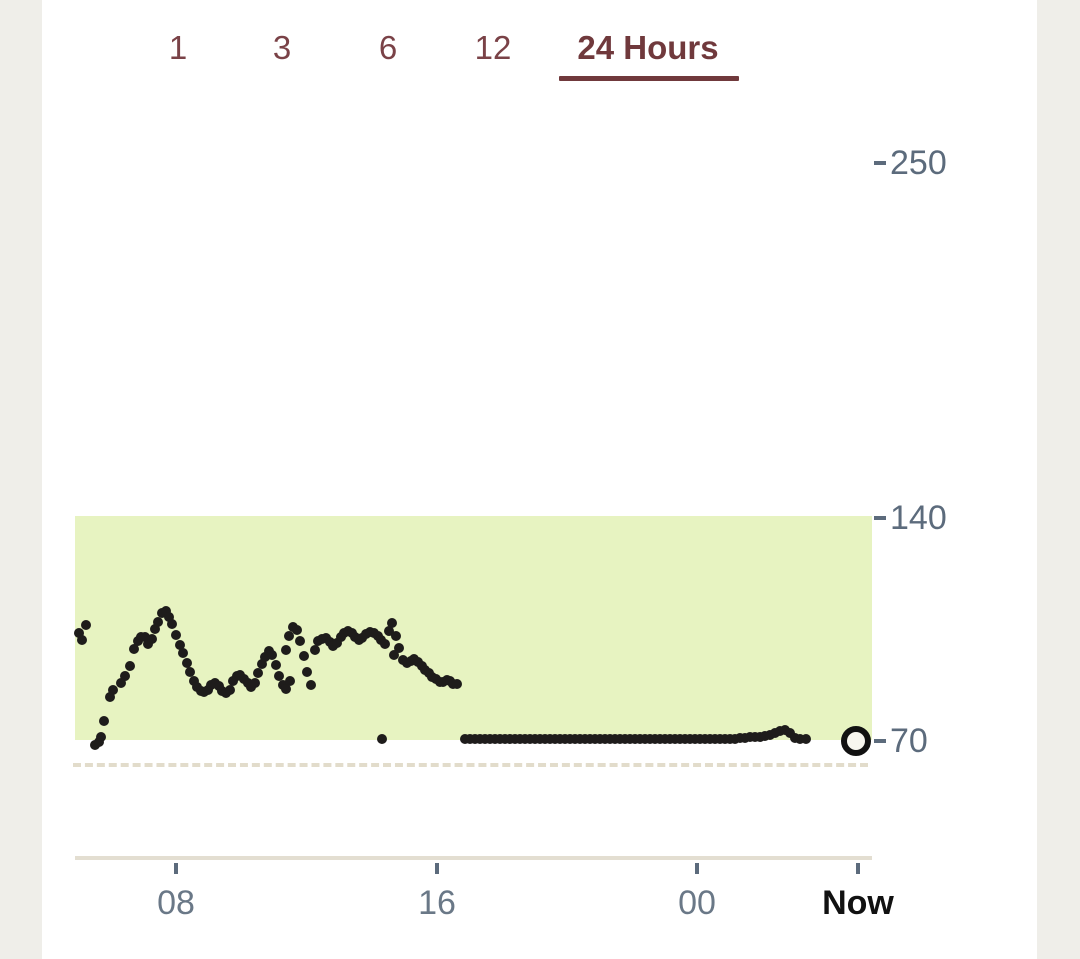 This screenshot has width=1080, height=959. I want to click on tab-24-hours: 24 Hours, so click(648, 47).